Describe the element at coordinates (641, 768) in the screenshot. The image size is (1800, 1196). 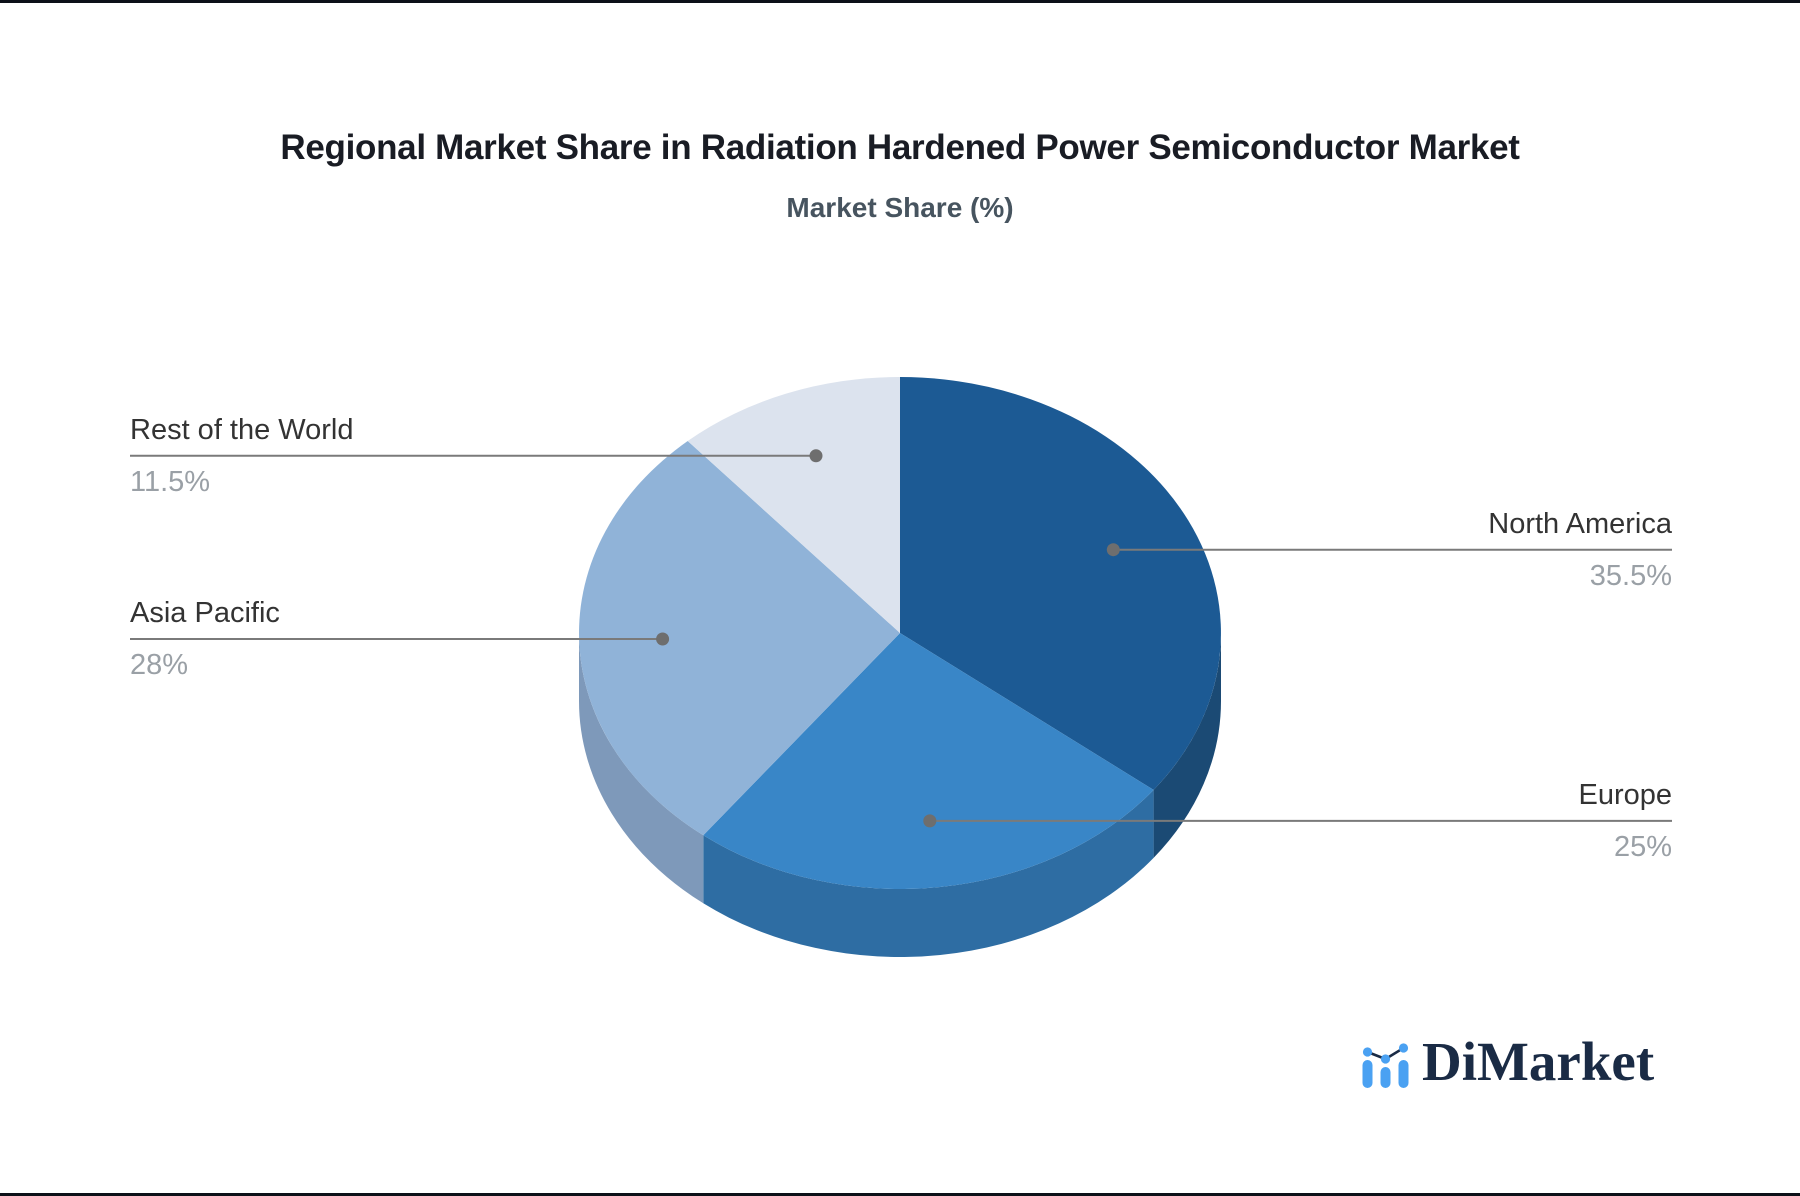
I see `pie-slice-side-asia-pacific` at that location.